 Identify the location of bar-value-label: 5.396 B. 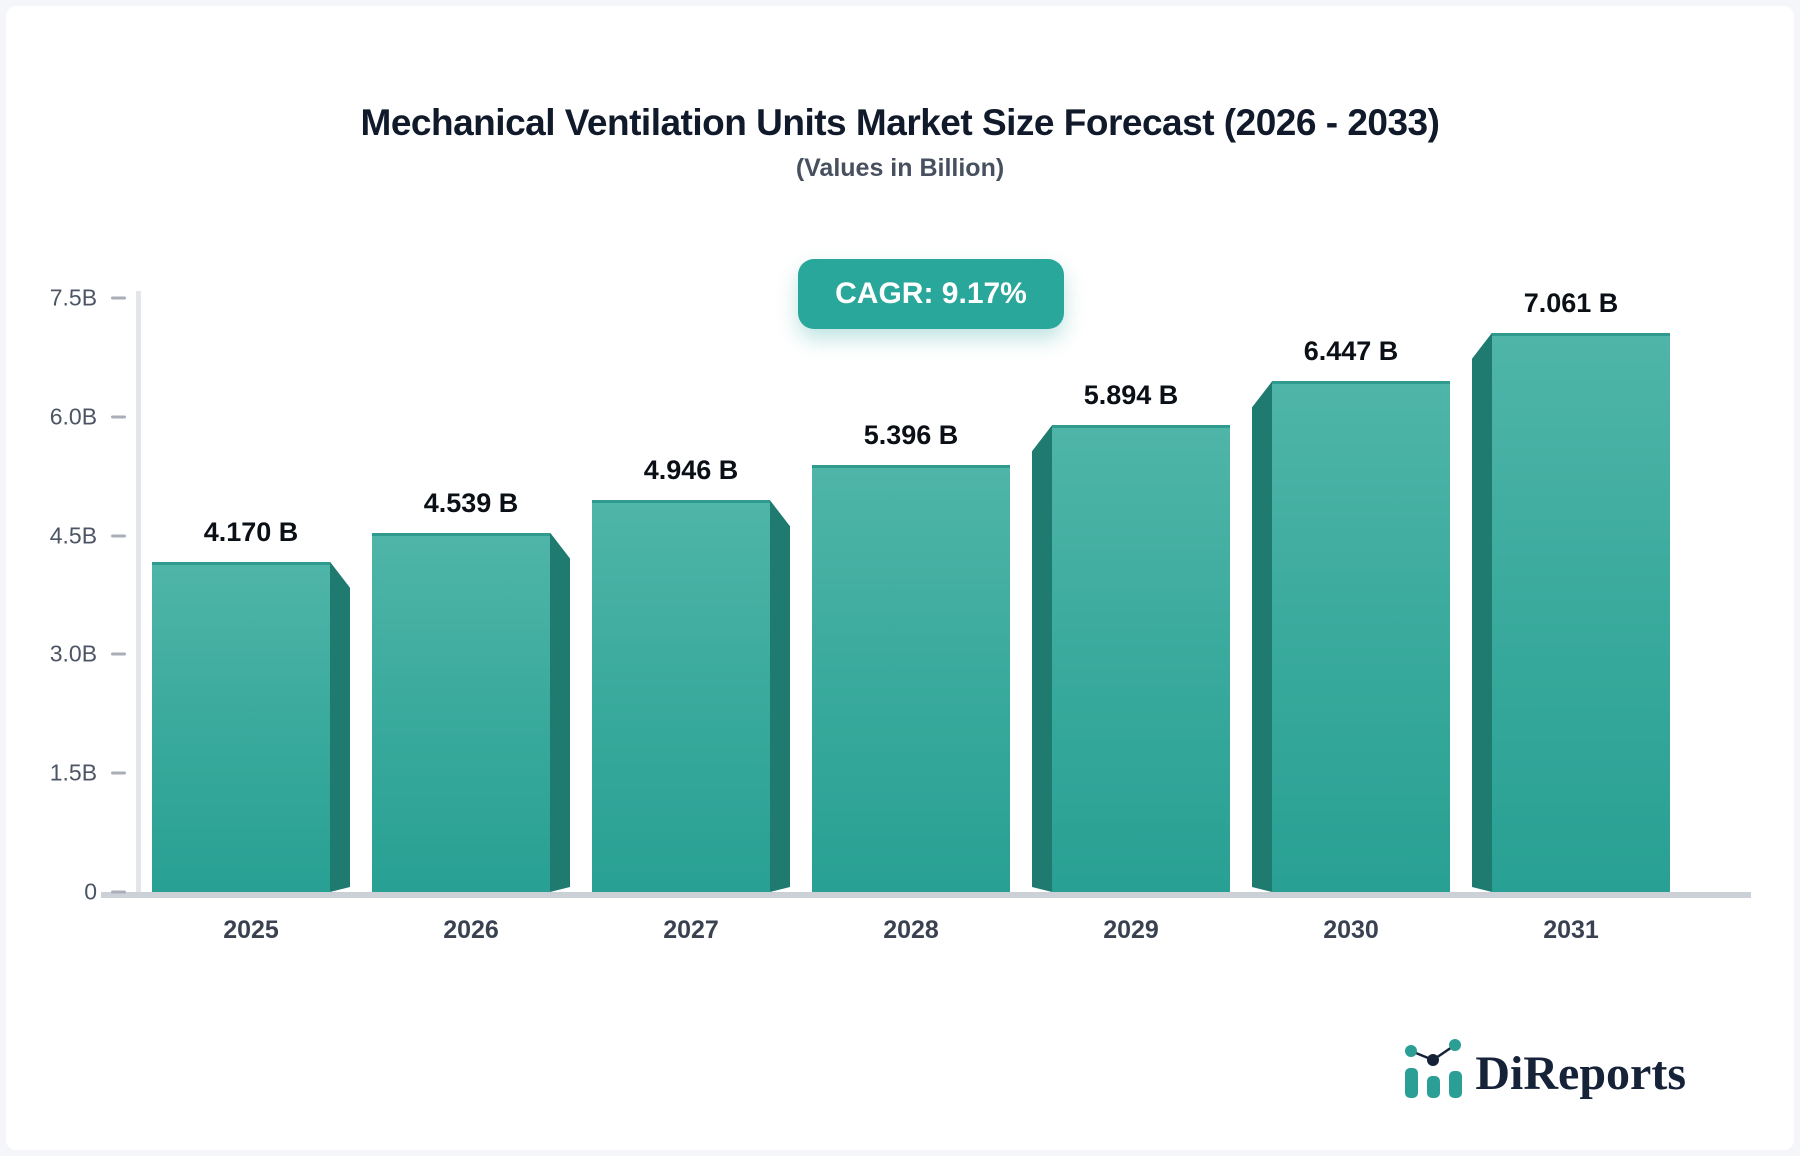
(911, 434).